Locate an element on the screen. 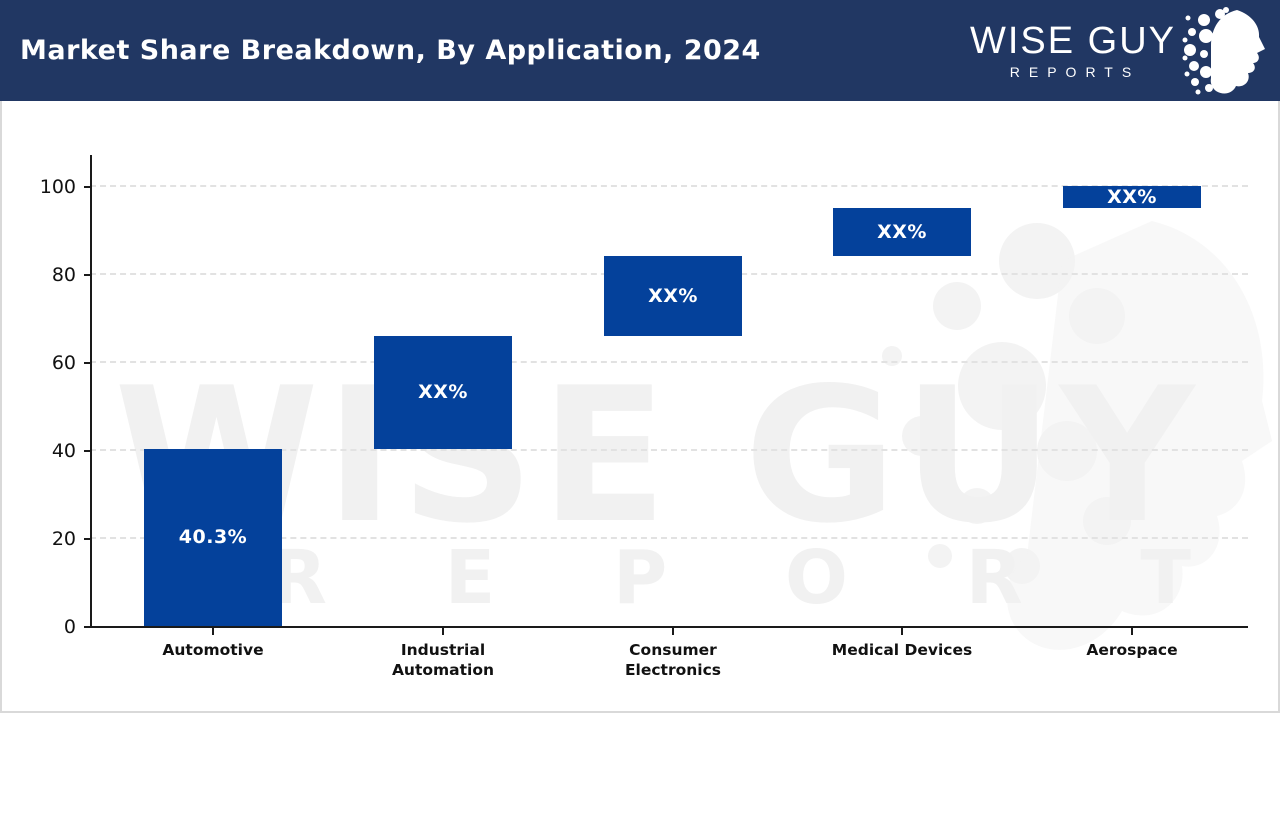 This screenshot has height=821, width=1280. bar-aerospace: XX% is located at coordinates (1132, 197).